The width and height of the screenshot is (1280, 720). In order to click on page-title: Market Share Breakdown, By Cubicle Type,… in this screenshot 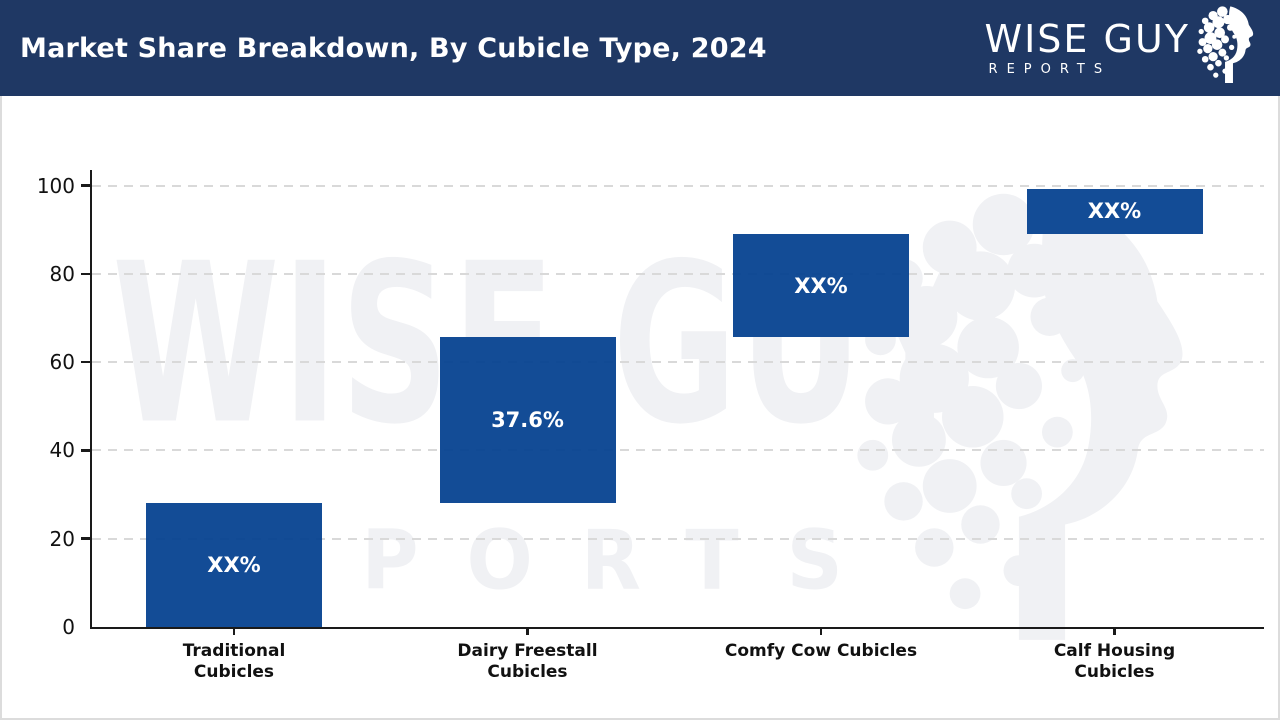, I will do `click(393, 48)`.